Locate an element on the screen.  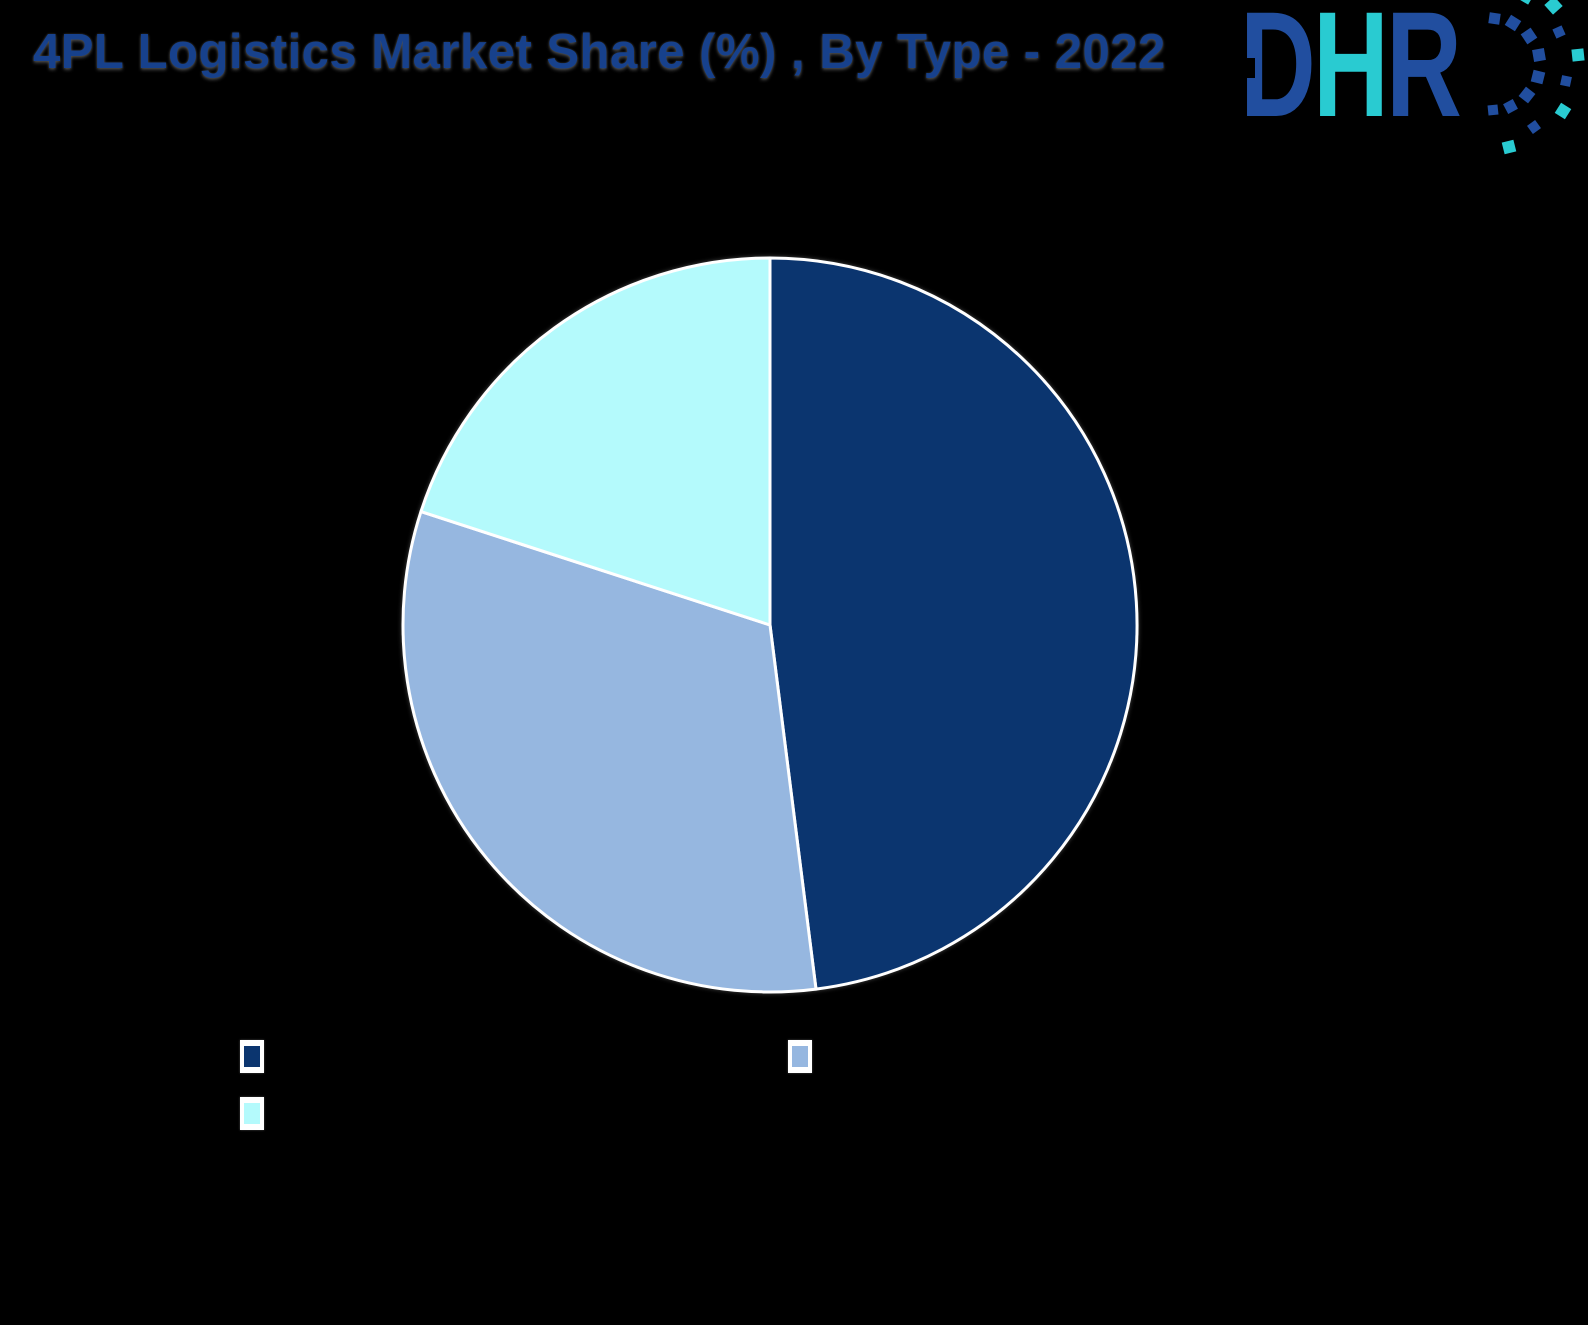
logo-d-notch is located at coordinates (1247, 68).